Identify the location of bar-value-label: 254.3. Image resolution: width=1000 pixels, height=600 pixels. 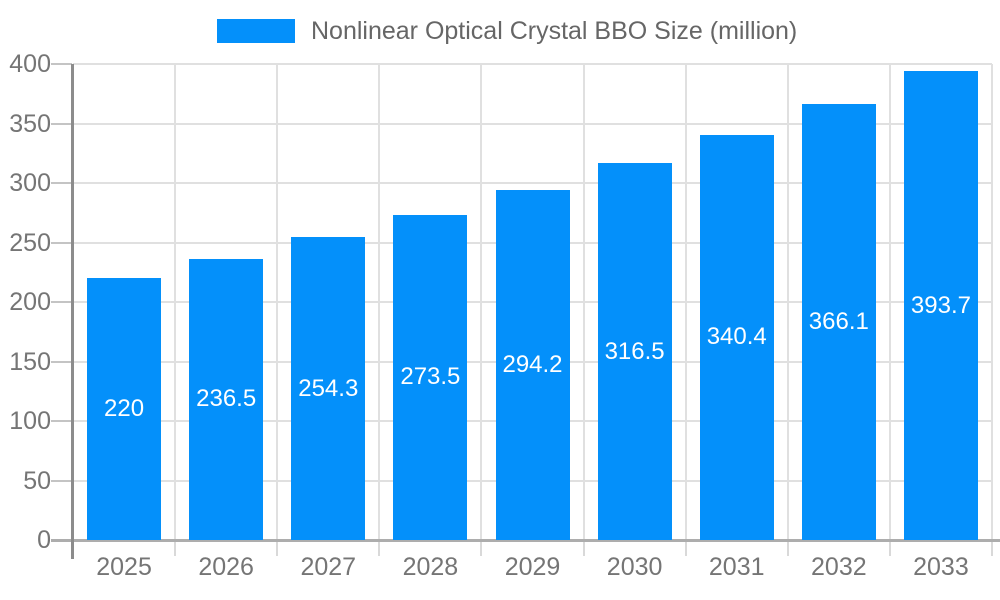
(328, 388).